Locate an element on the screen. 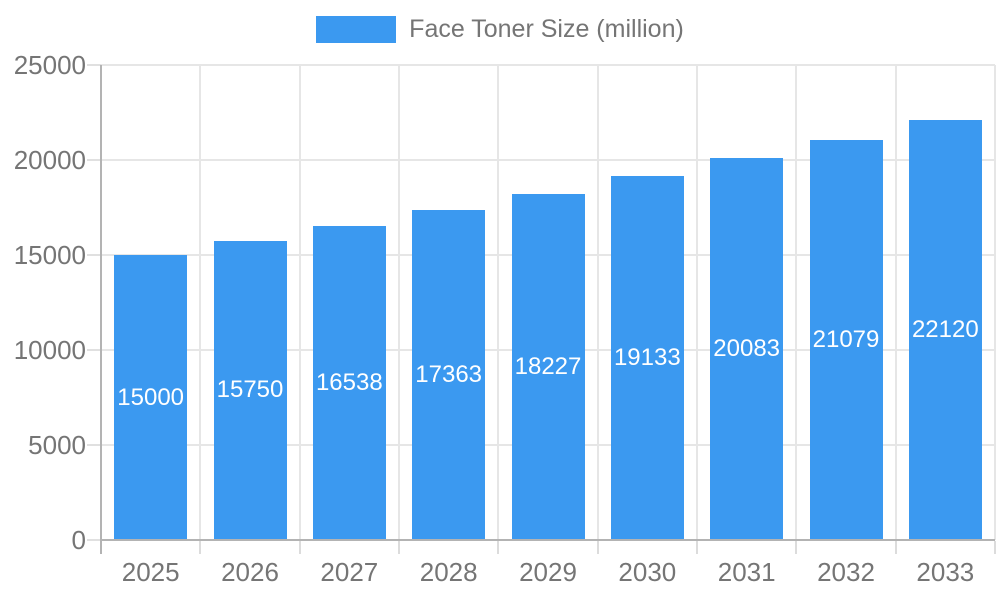 The width and height of the screenshot is (1000, 600). x-axis-category-label: 2025 is located at coordinates (150, 572).